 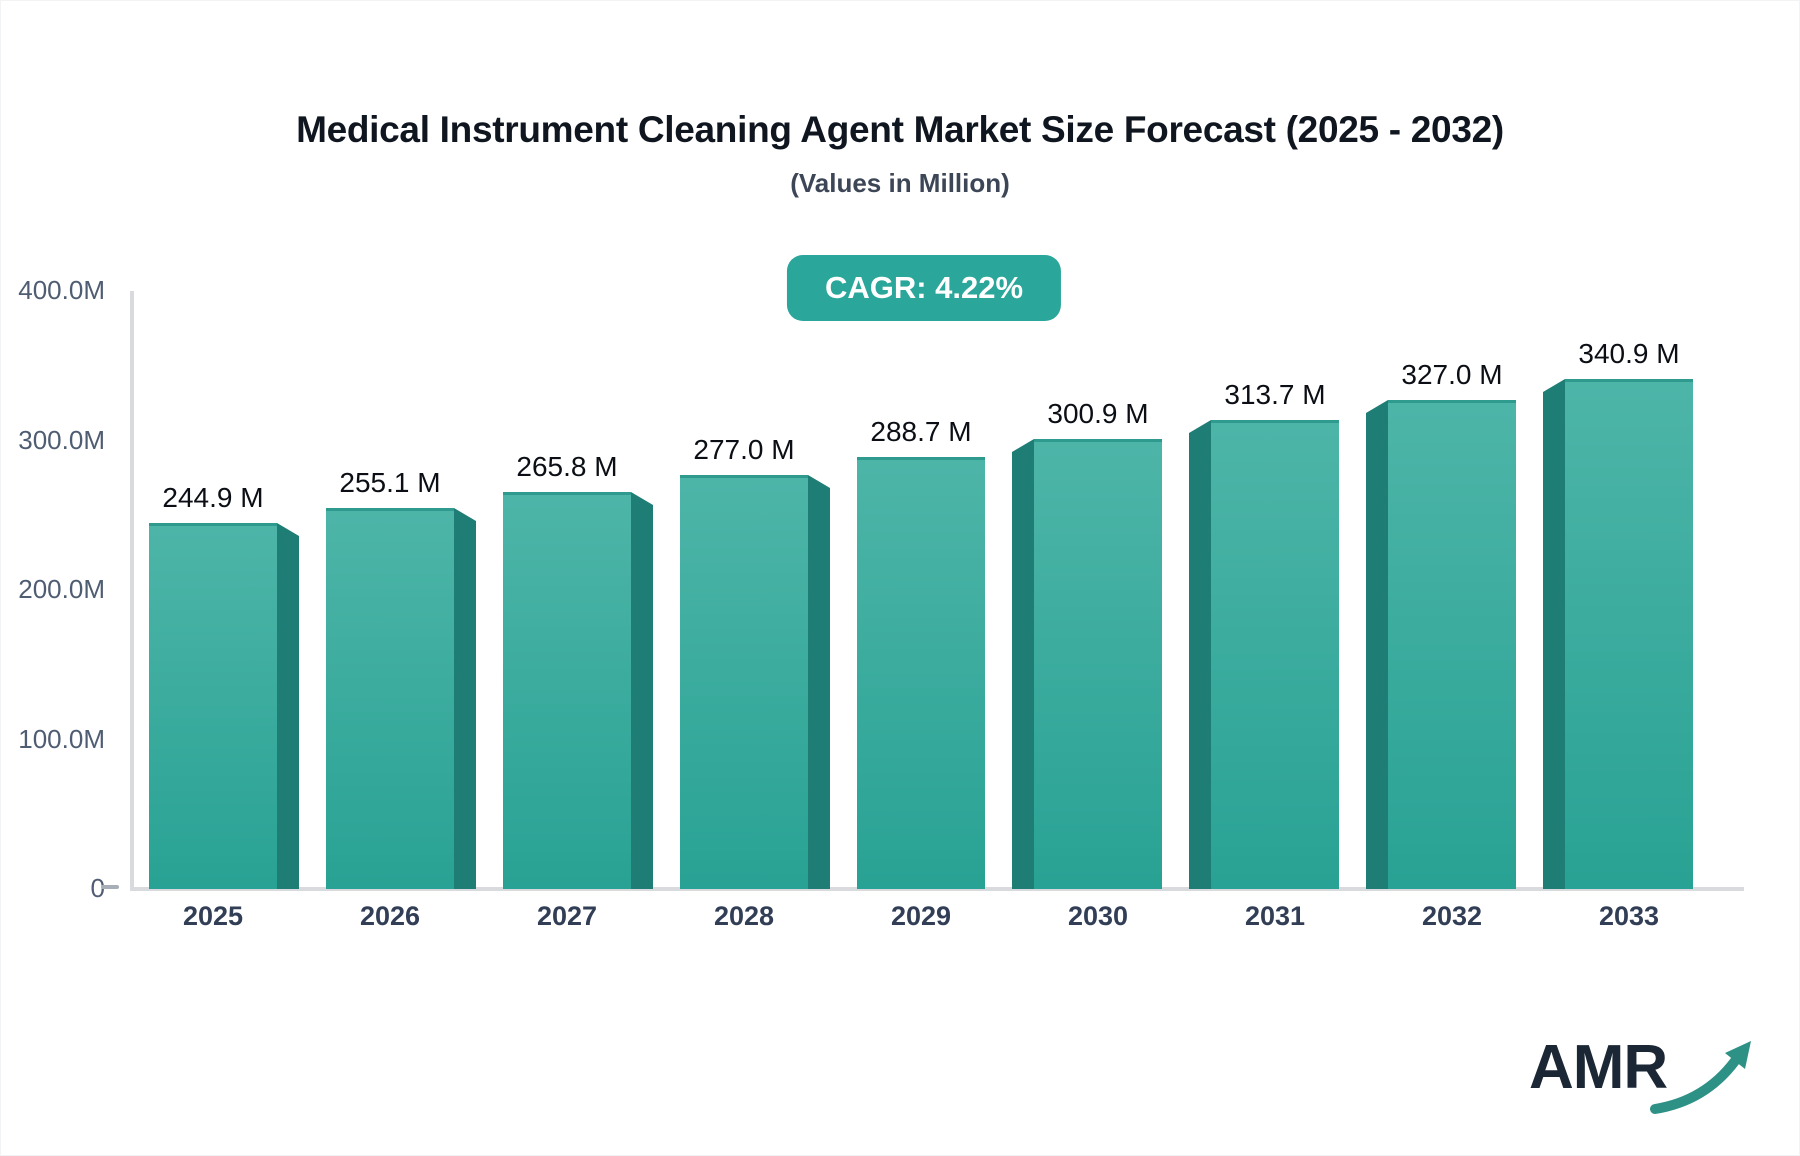 I want to click on x-tick-label: 2027, so click(x=567, y=916).